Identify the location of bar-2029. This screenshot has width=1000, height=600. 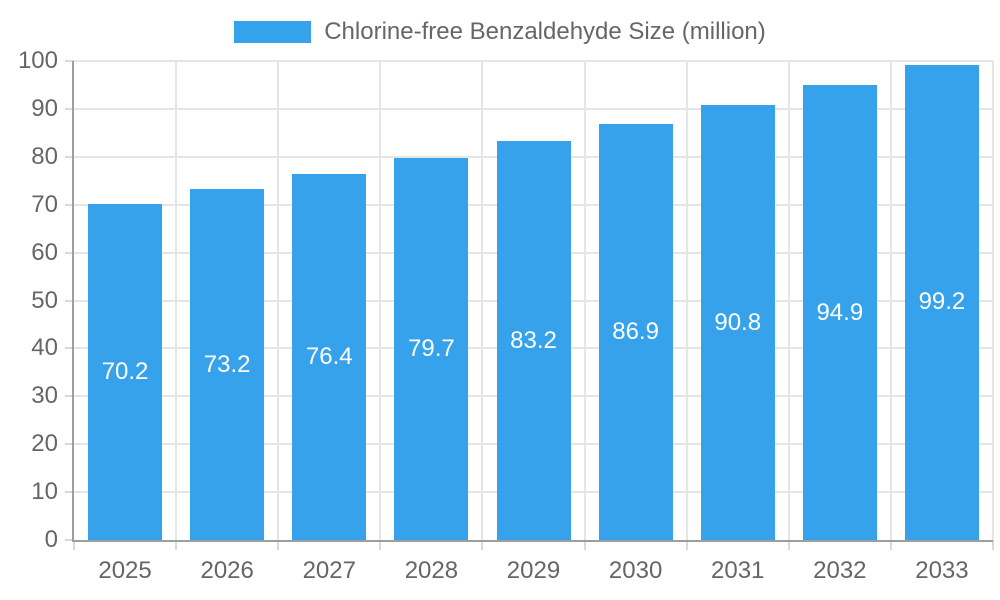
(533, 340).